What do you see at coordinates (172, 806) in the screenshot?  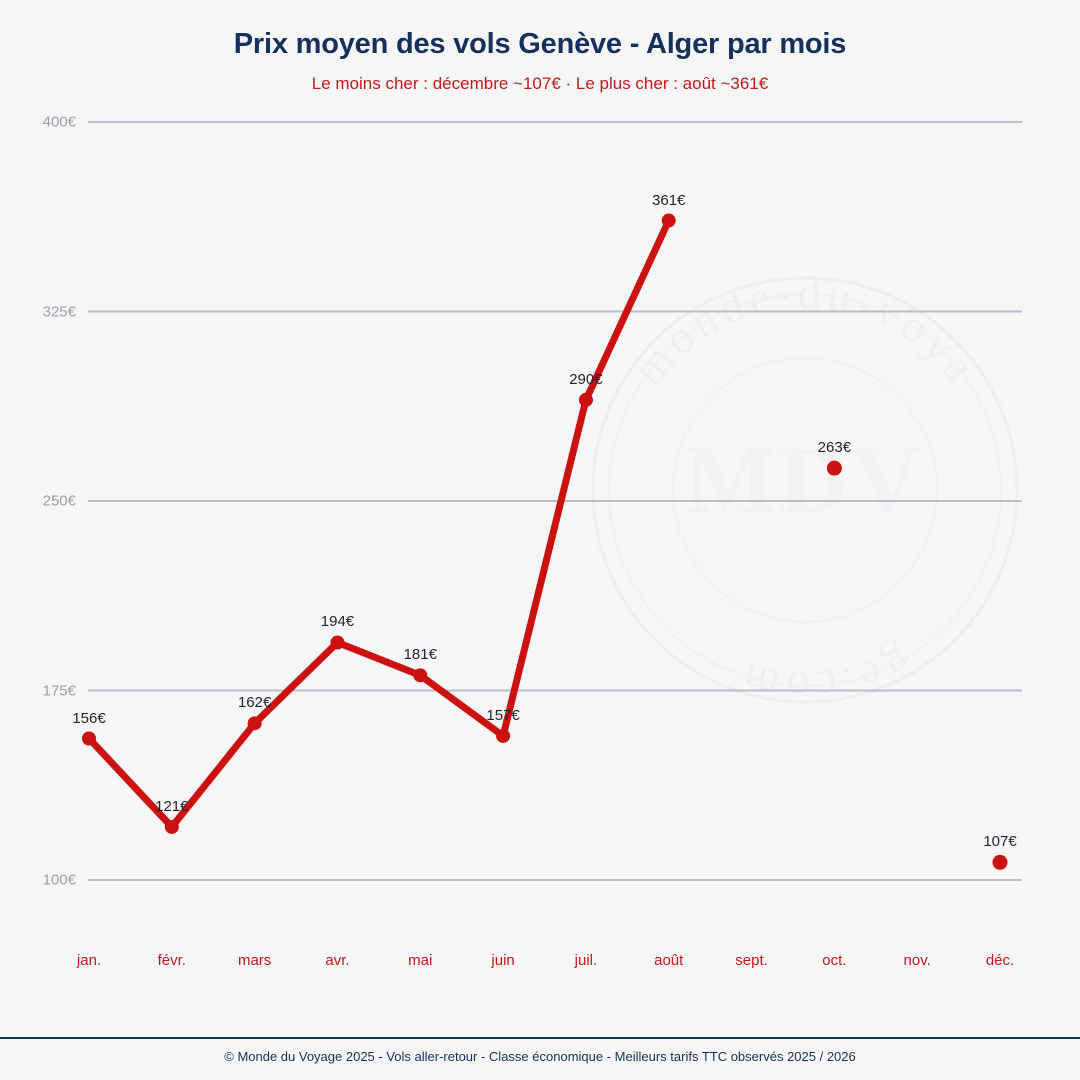 I see `data-point-label: 121€` at bounding box center [172, 806].